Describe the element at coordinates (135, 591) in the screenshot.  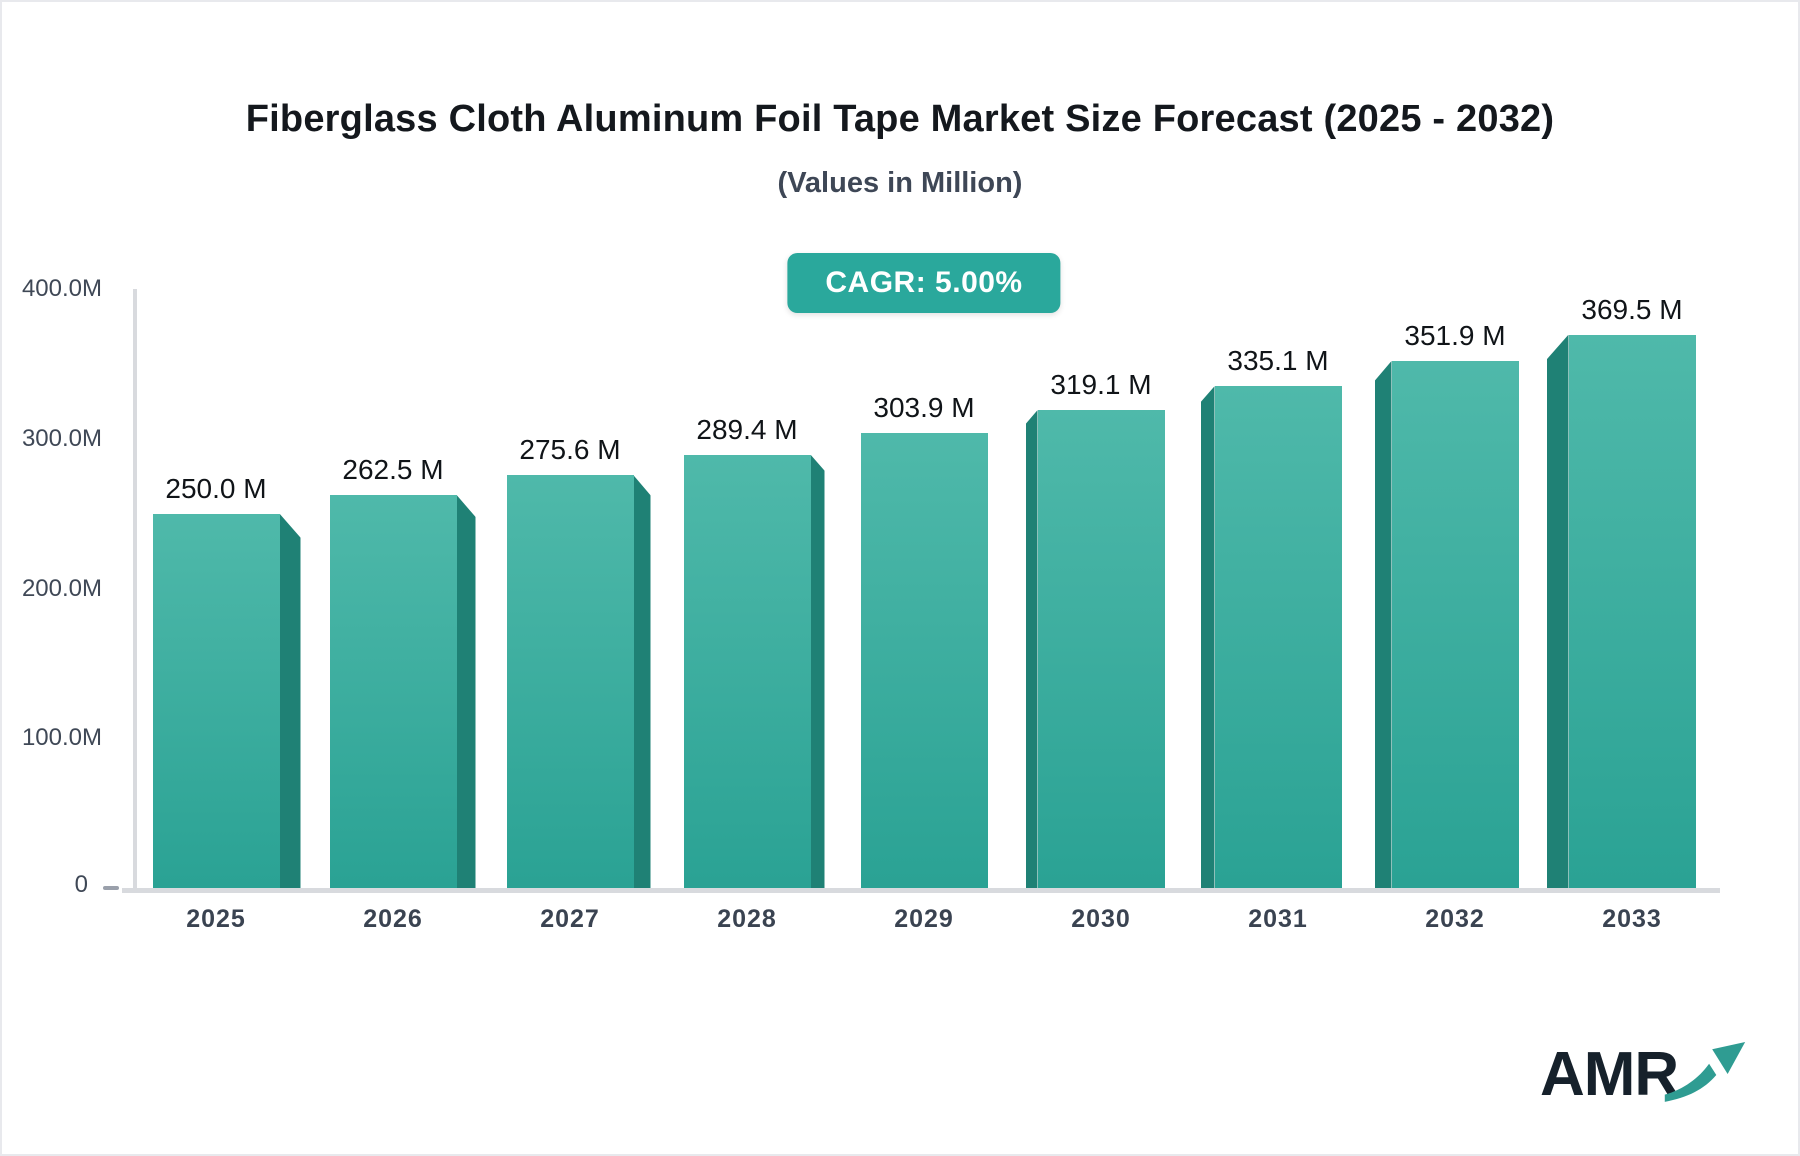
I see `y-axis-line` at that location.